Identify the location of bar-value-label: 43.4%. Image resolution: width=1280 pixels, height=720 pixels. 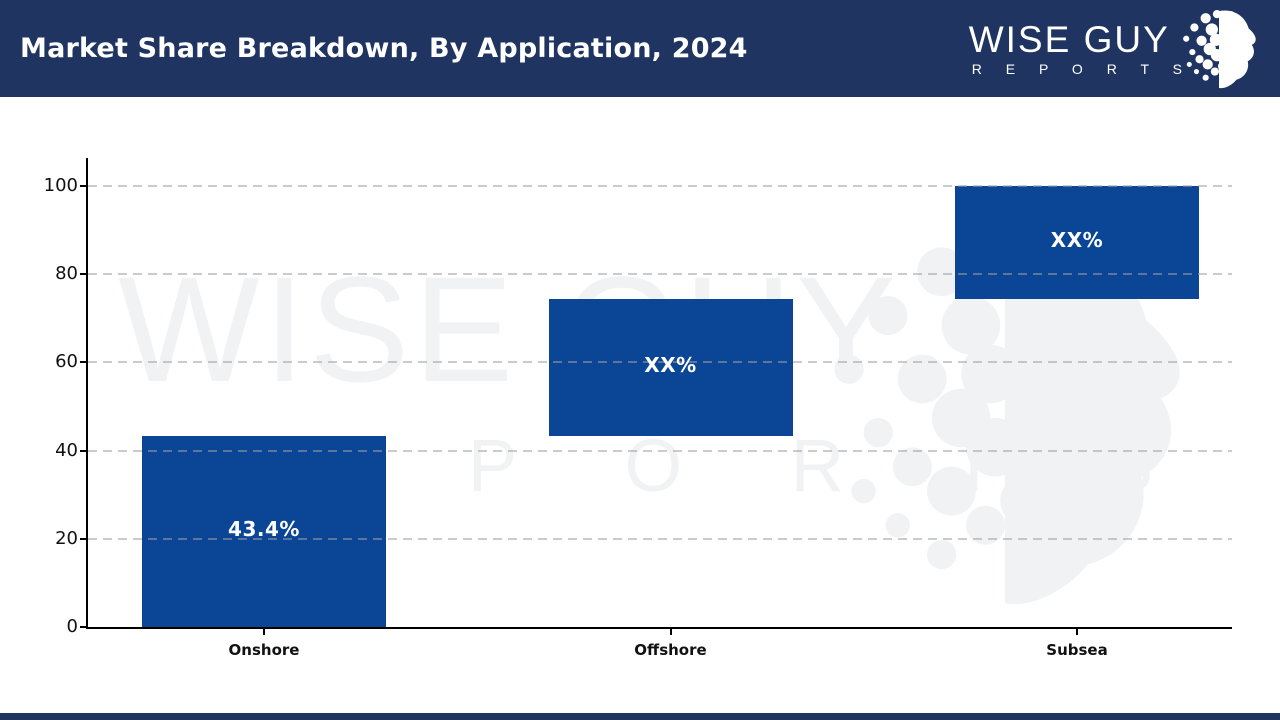
(264, 529).